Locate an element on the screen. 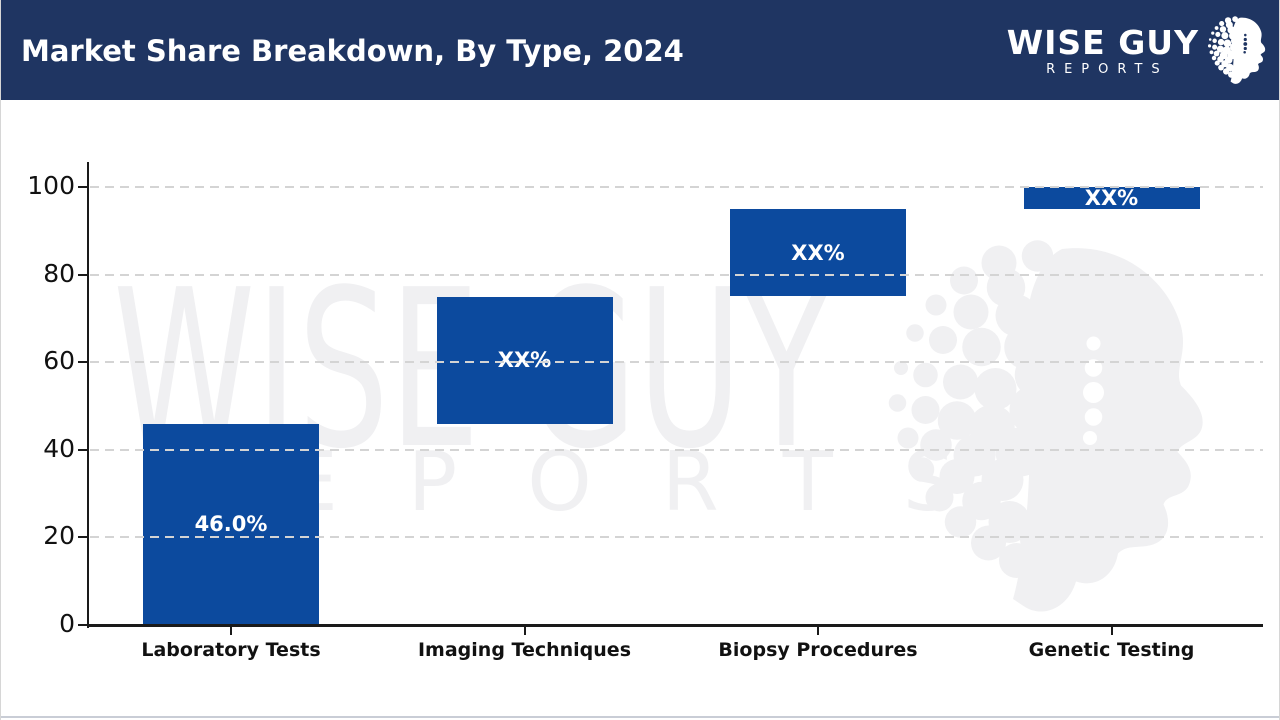  x-category-label: Laboratory Tests is located at coordinates (231, 650).